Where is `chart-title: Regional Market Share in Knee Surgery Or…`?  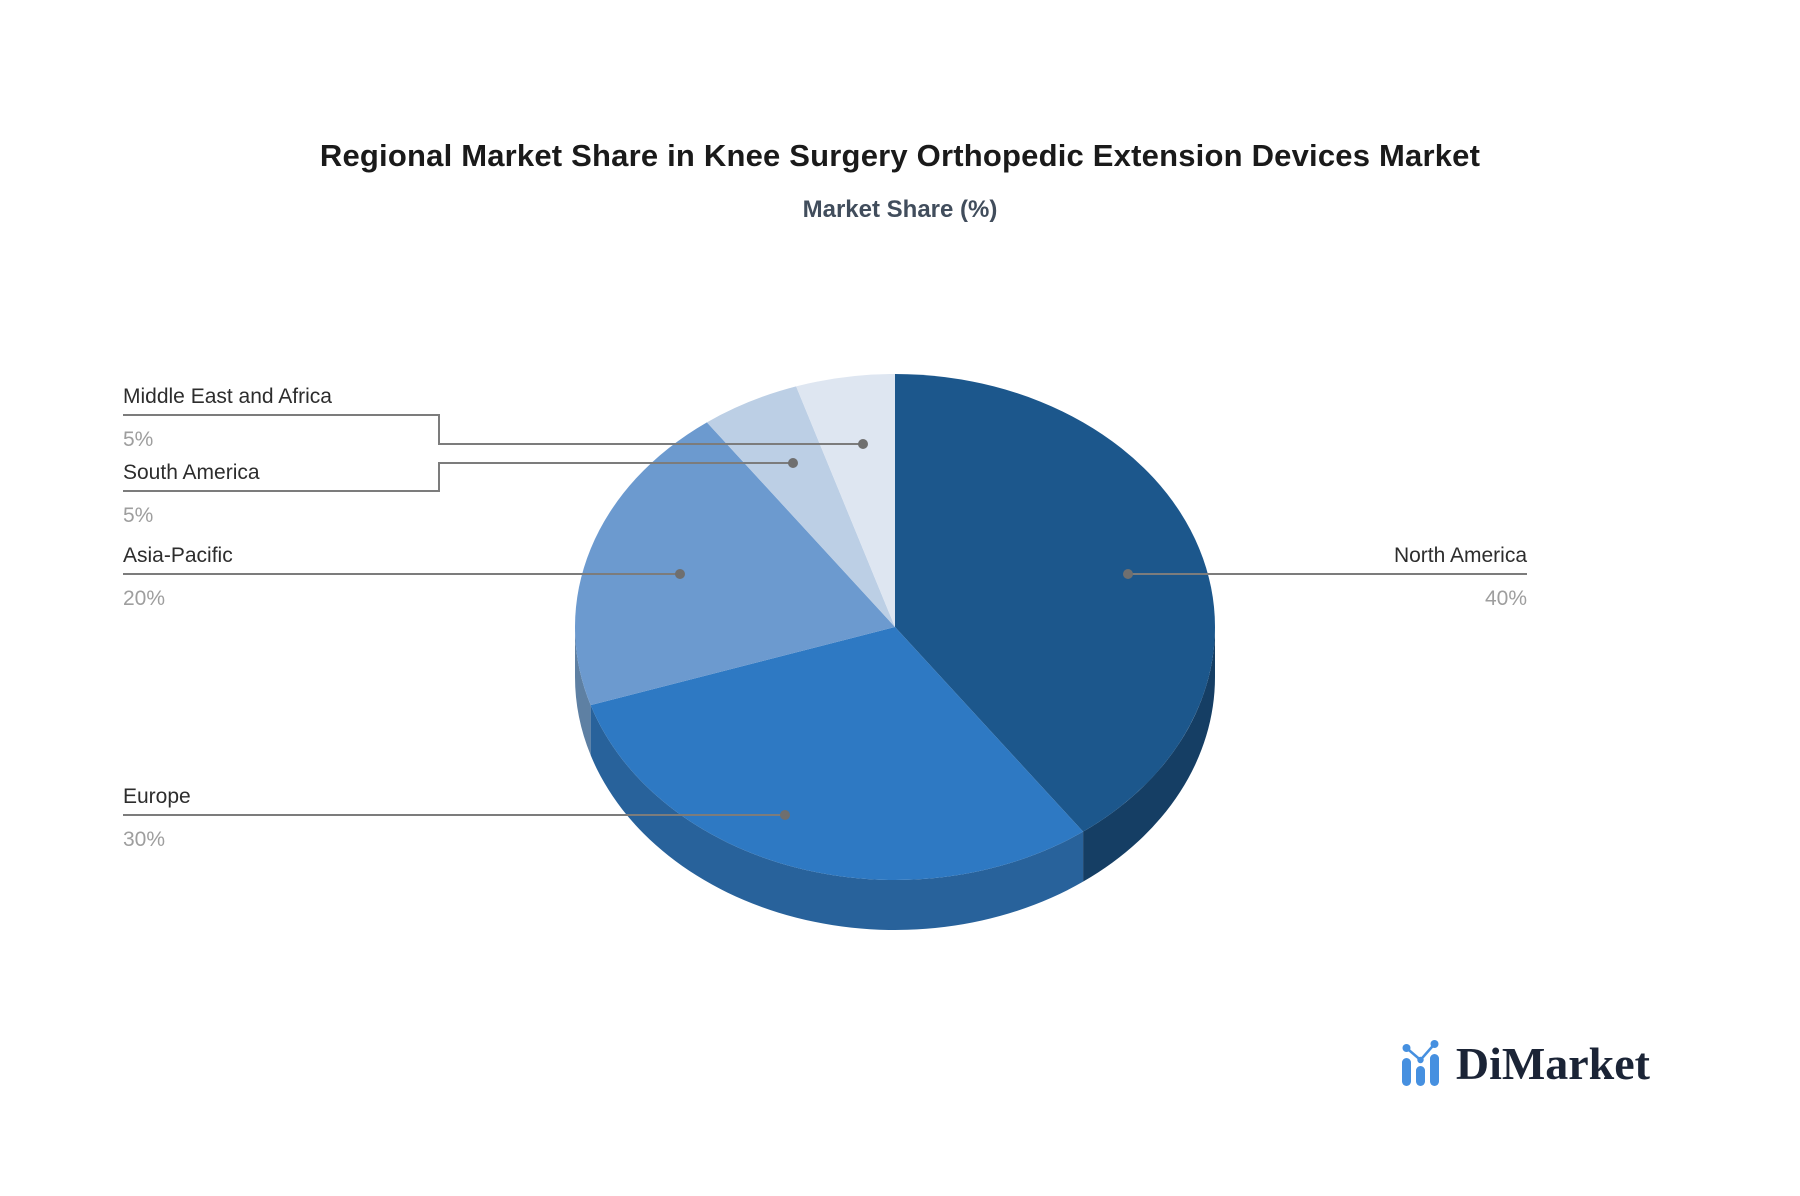 chart-title: Regional Market Share in Knee Surgery Or… is located at coordinates (900, 155).